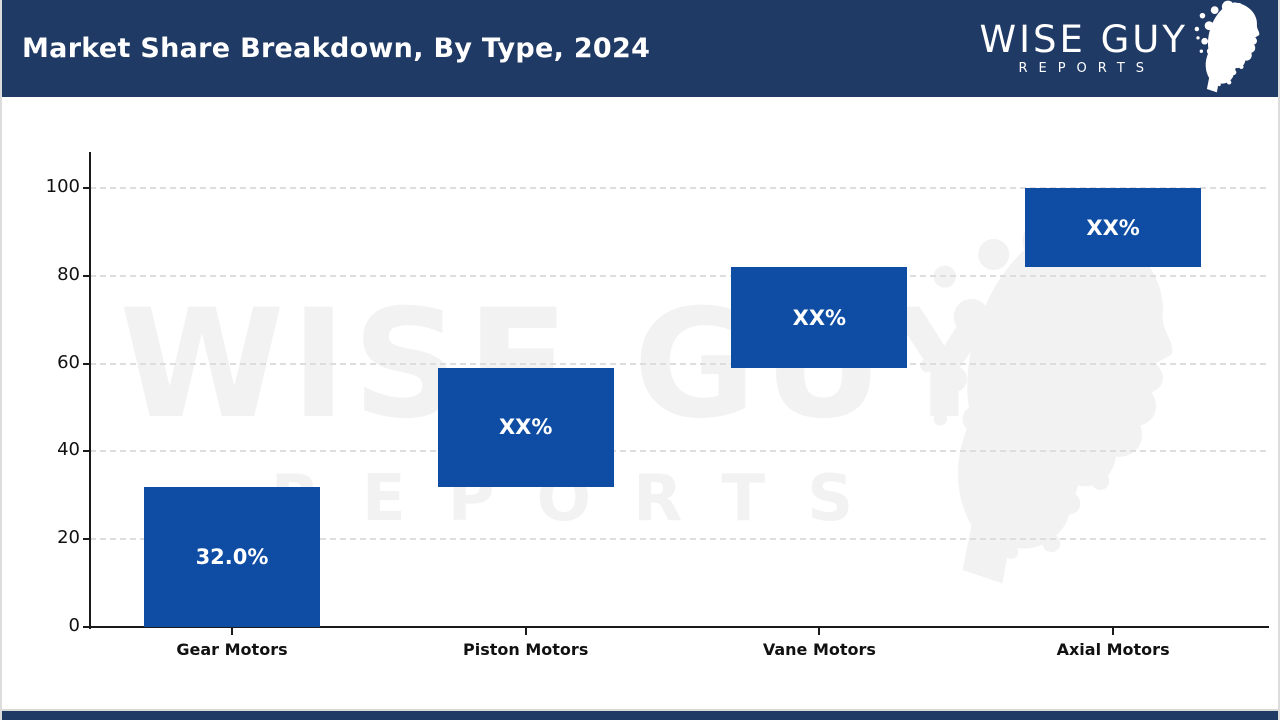  I want to click on y-axis-line, so click(90, 390).